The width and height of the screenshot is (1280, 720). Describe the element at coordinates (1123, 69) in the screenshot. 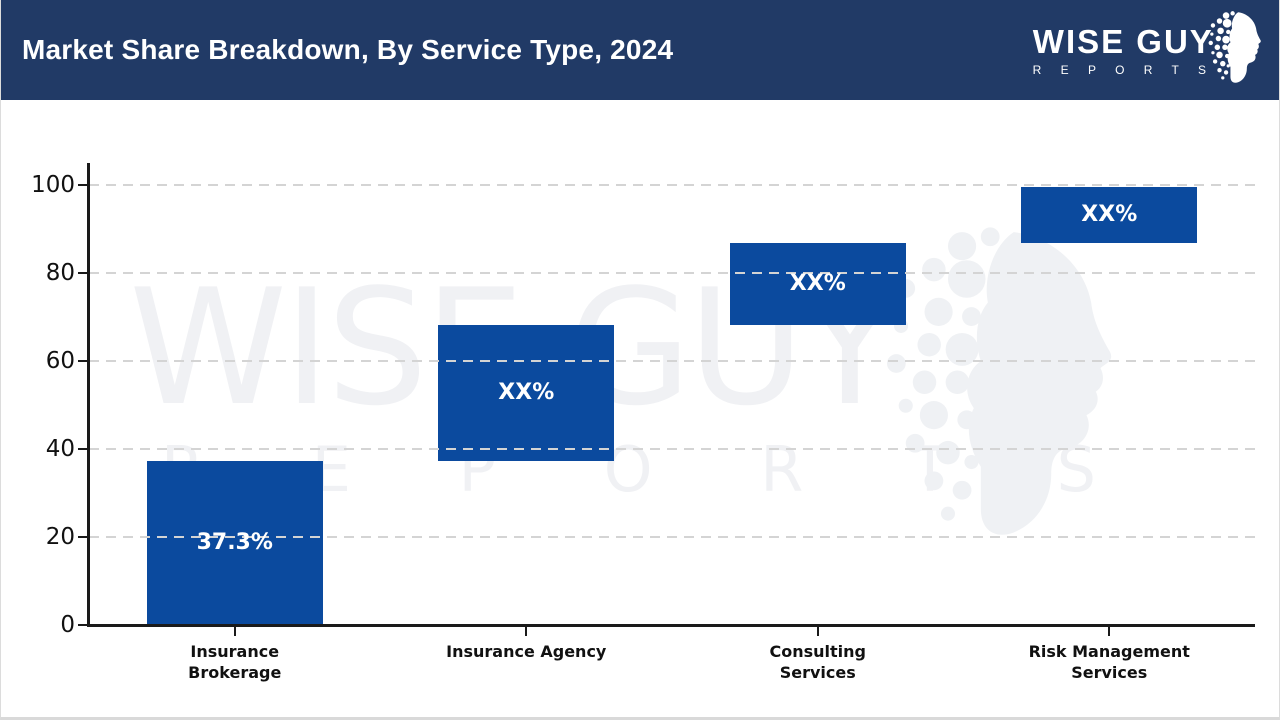

I see `brand-tagline: R E P O R T S` at that location.